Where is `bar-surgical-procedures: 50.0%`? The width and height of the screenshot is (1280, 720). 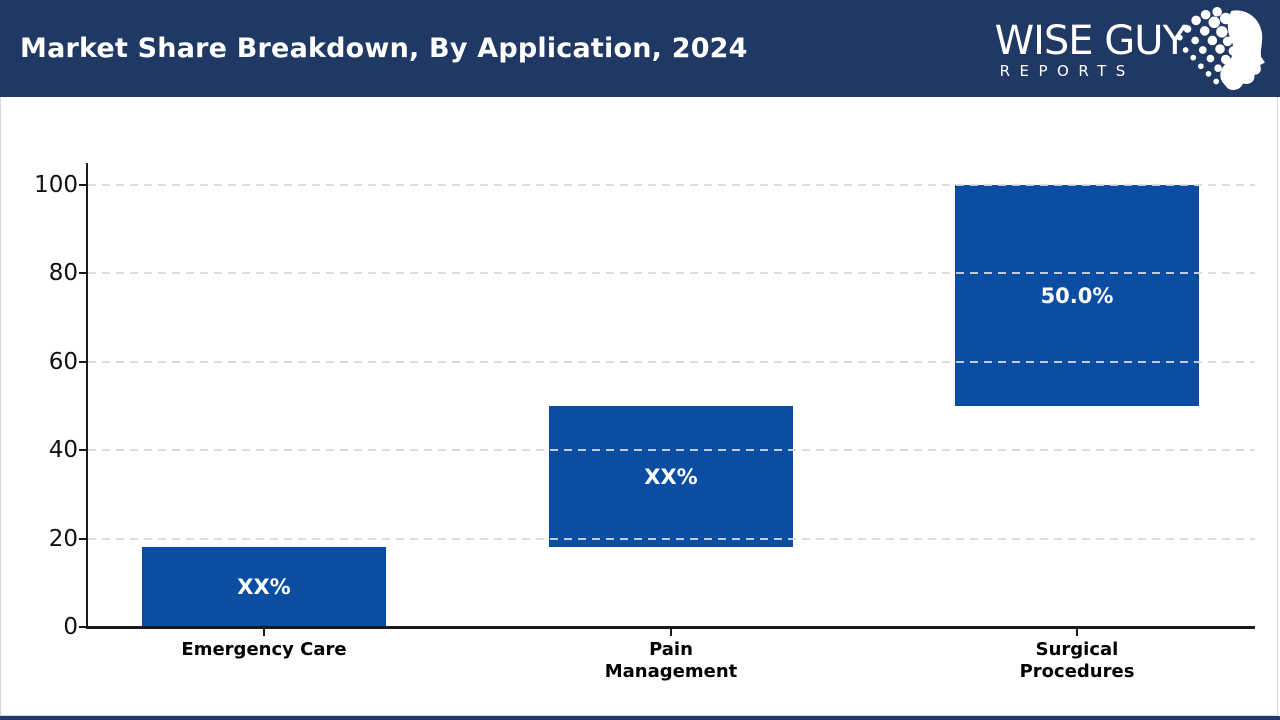
bar-surgical-procedures: 50.0% is located at coordinates (1077, 295).